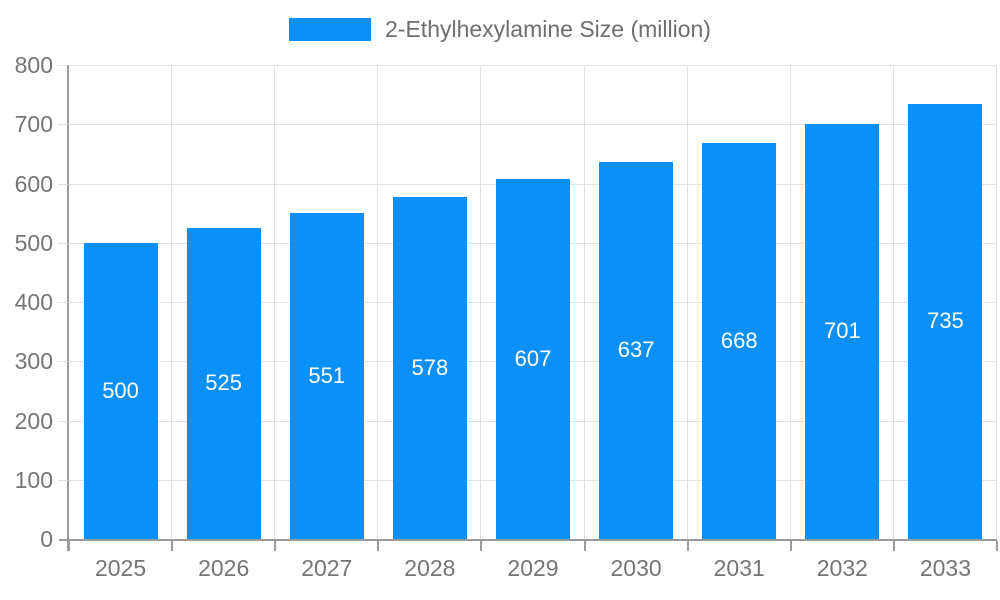 The width and height of the screenshot is (1000, 600). I want to click on bar-2026: 525, so click(223, 383).